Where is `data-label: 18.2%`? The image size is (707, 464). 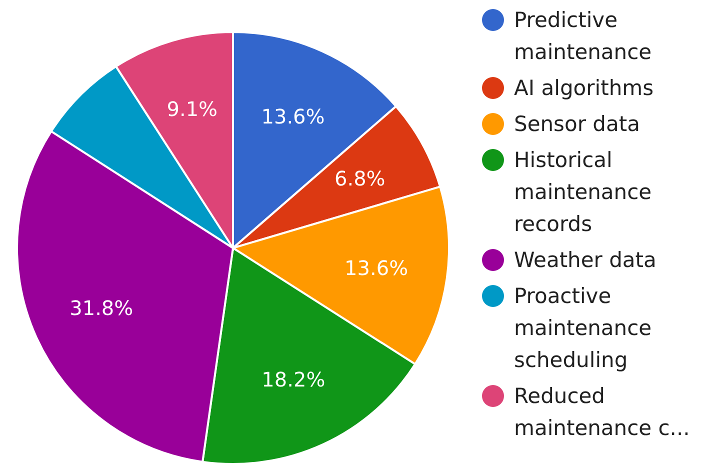 data-label: 18.2% is located at coordinates (294, 379).